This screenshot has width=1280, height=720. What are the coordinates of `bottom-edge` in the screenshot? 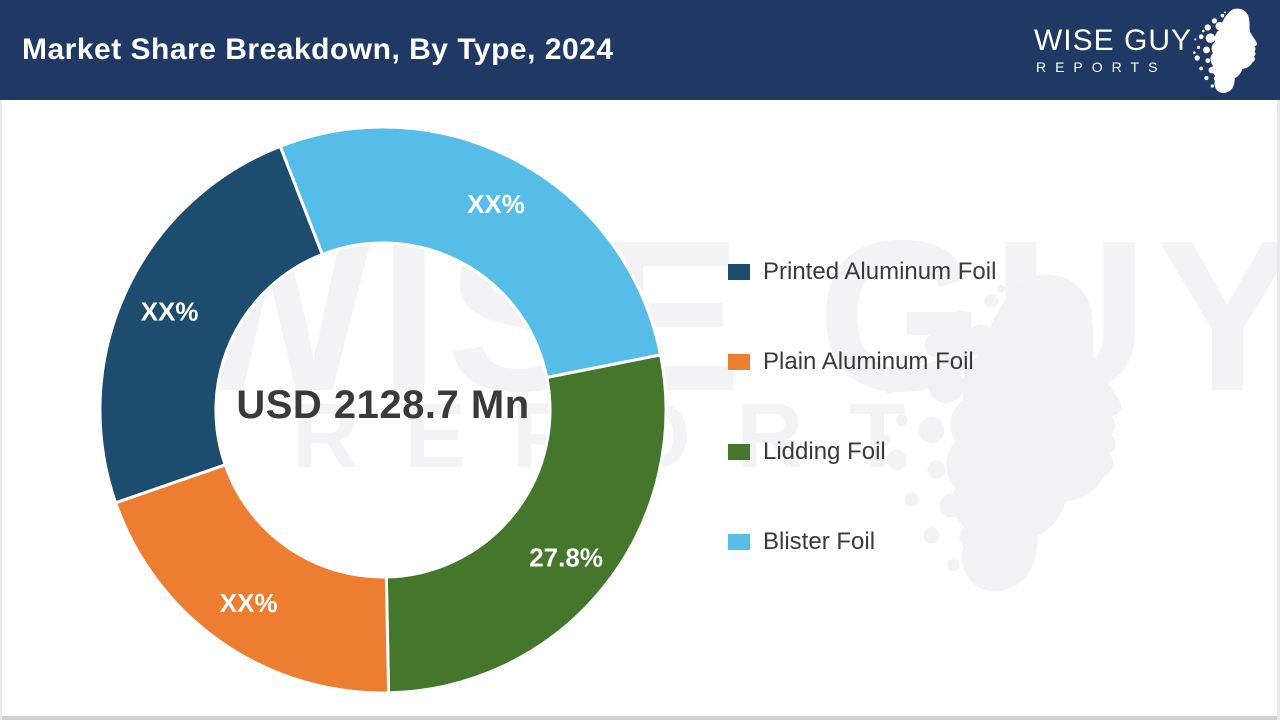 It's located at (640, 718).